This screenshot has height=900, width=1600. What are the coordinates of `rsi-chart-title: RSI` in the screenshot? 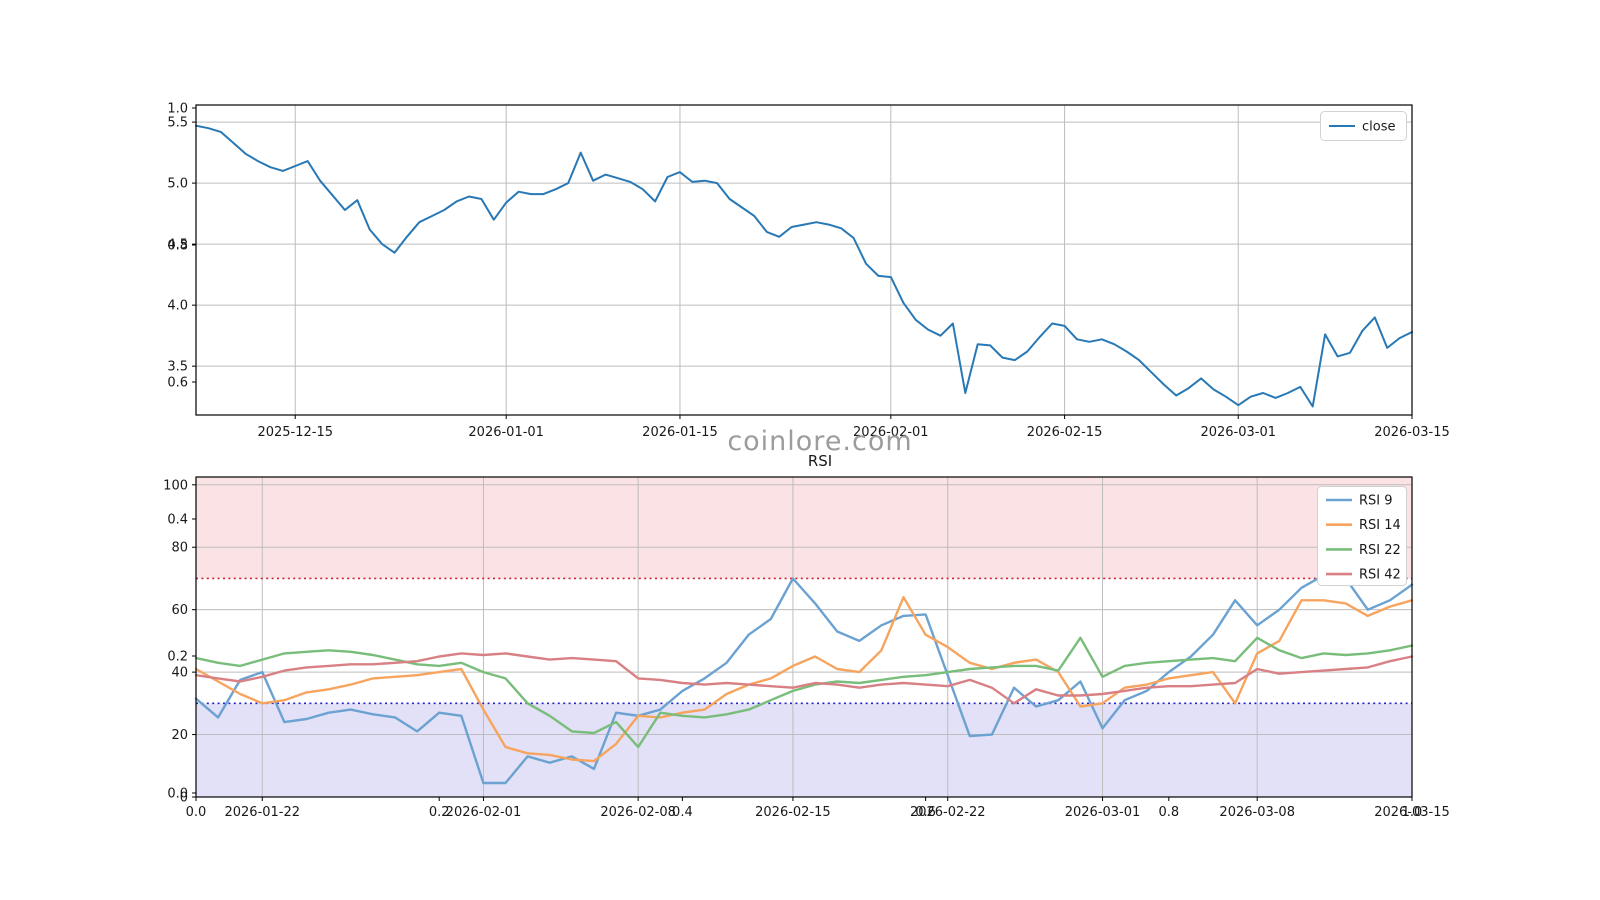 It's located at (820, 461).